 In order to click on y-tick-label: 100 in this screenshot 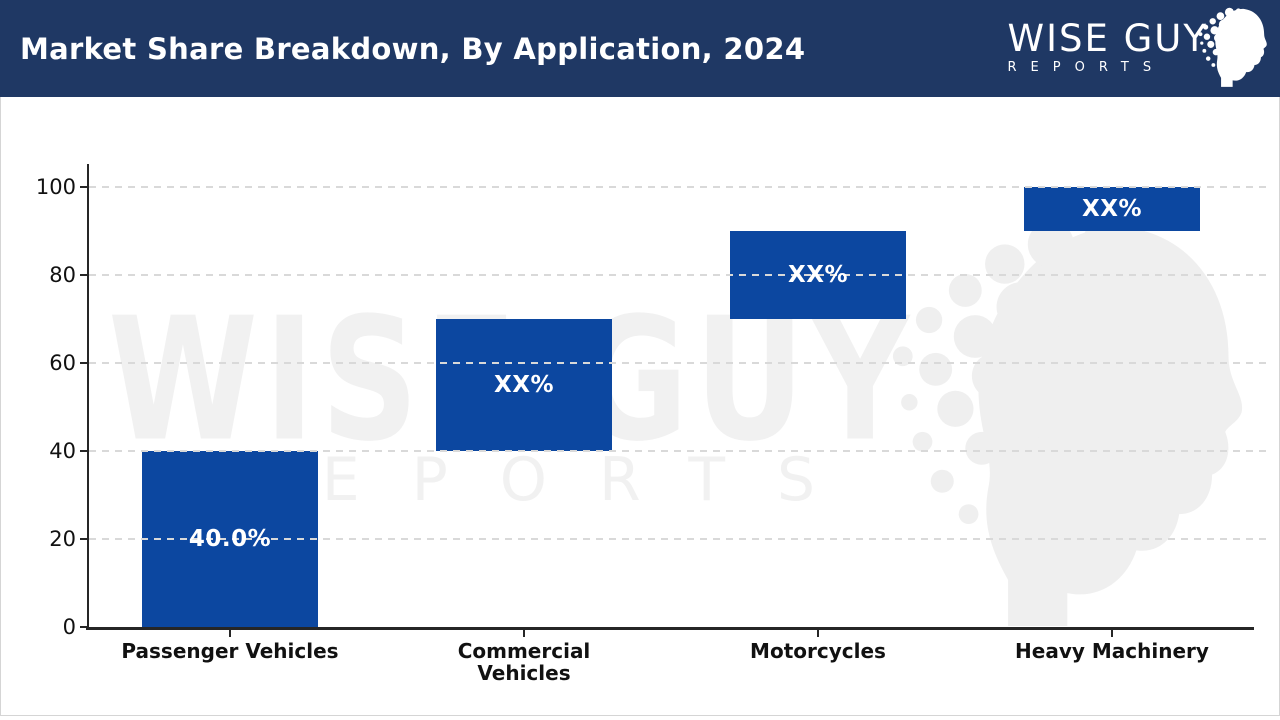, I will do `click(55, 187)`.